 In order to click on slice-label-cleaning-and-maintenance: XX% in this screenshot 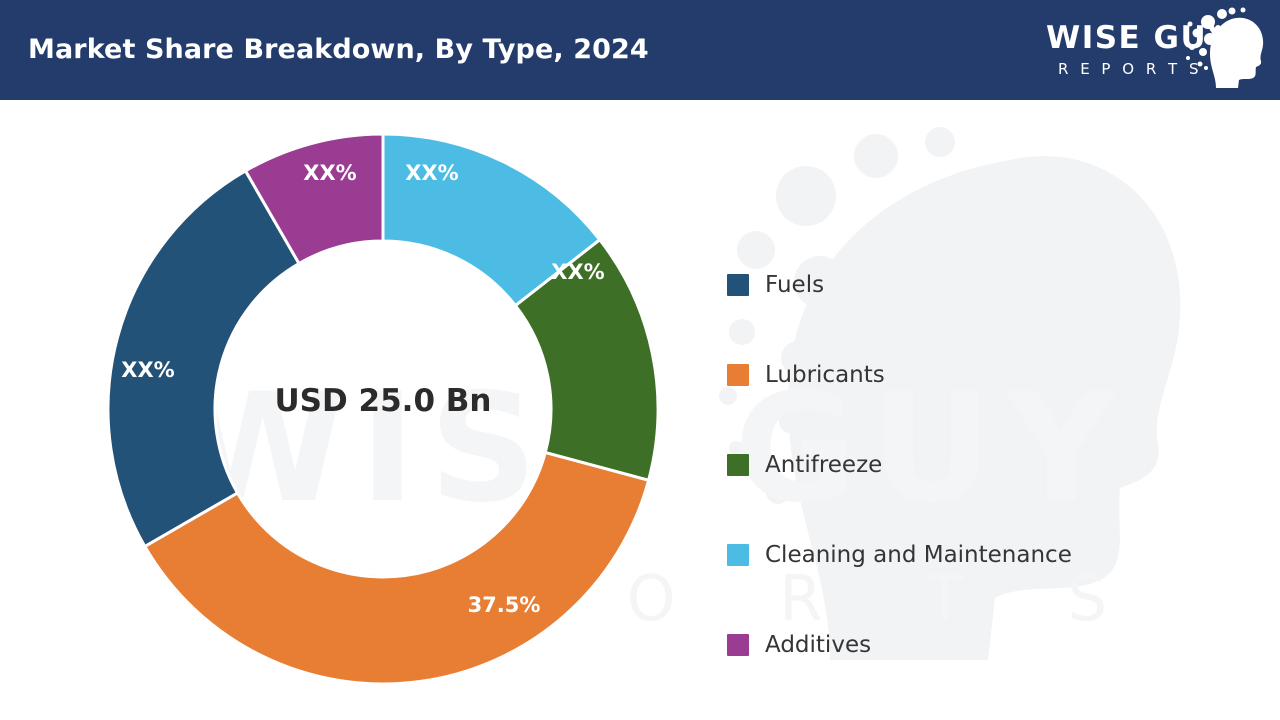, I will do `click(431, 173)`.